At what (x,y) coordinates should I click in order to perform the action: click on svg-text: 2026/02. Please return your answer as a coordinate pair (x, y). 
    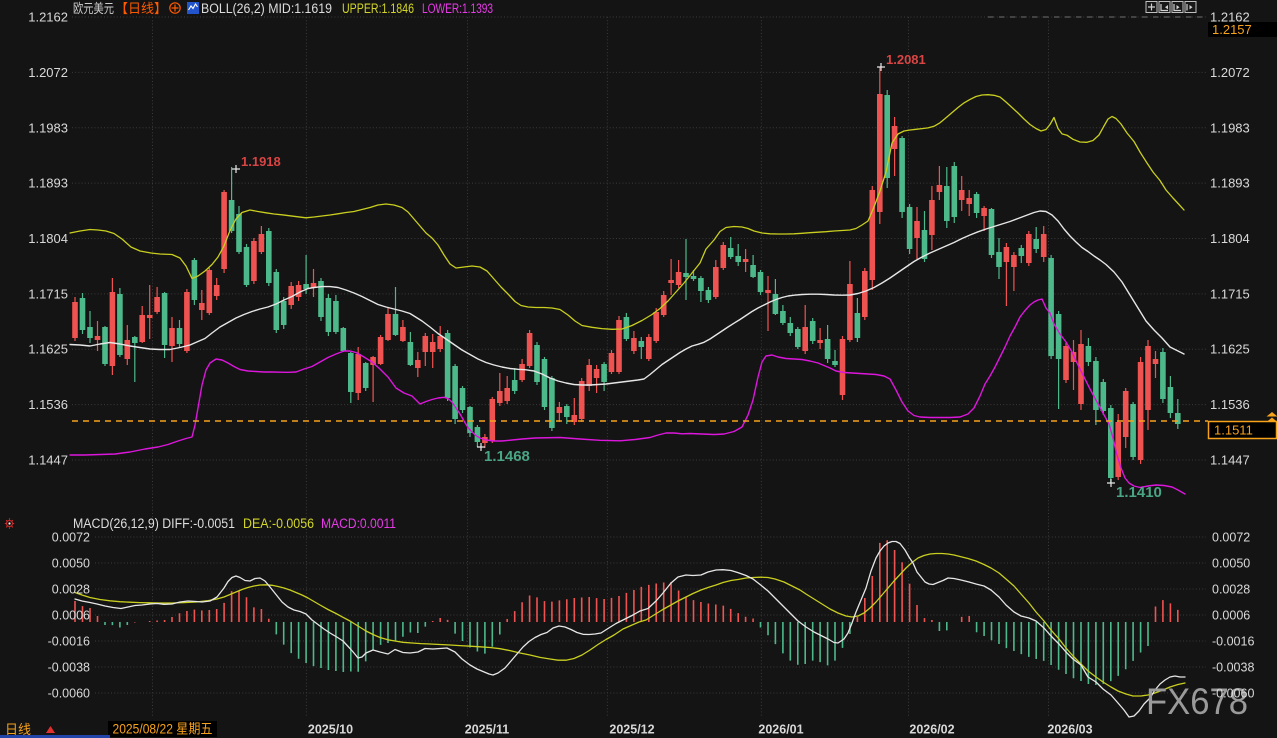
    Looking at the image, I should click on (931, 730).